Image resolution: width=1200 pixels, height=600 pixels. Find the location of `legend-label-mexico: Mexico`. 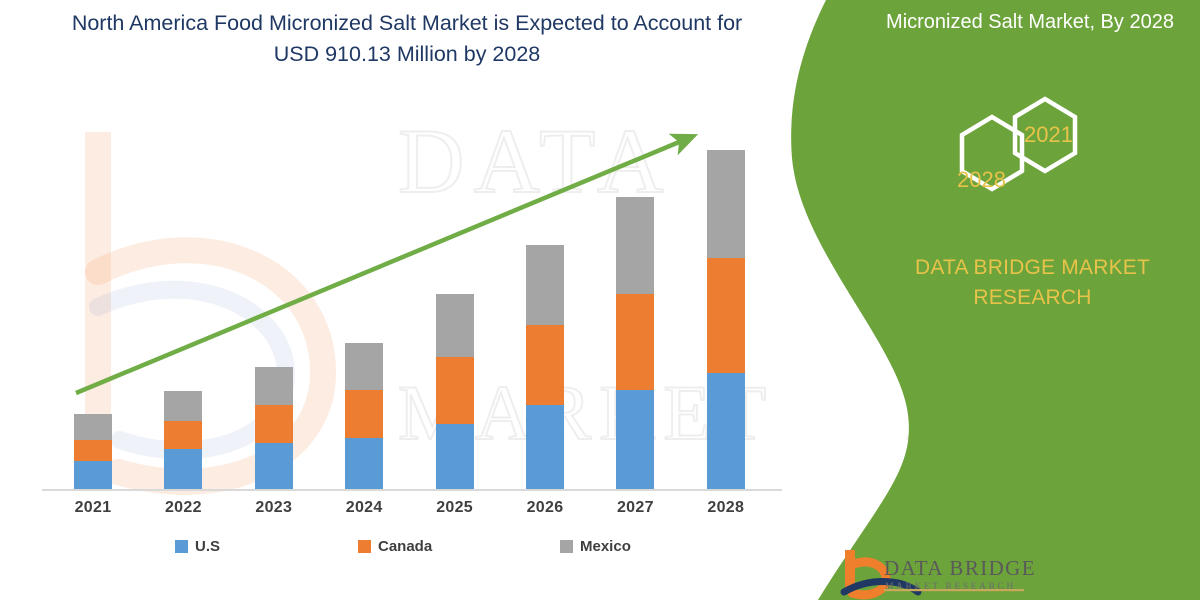

legend-label-mexico: Mexico is located at coordinates (605, 546).